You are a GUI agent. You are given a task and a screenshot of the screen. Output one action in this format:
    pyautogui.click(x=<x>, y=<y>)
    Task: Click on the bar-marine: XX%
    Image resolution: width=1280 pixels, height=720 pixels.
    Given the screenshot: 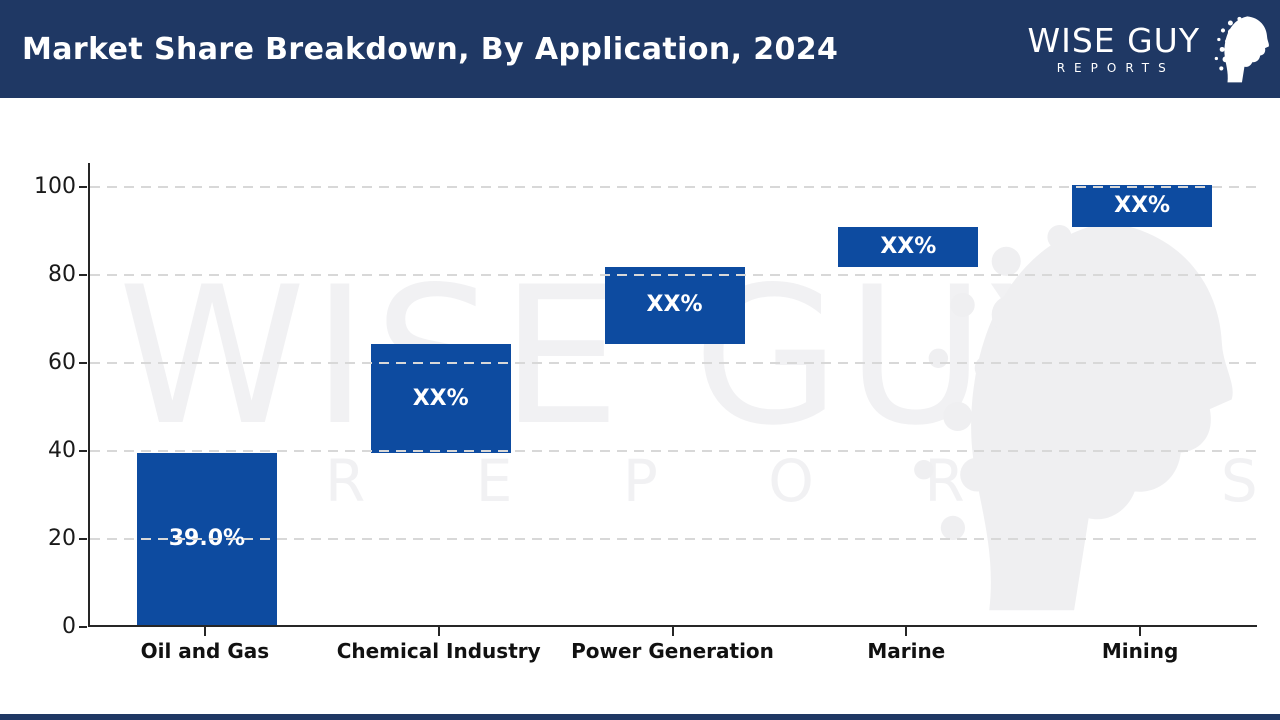 What is the action you would take?
    pyautogui.click(x=908, y=246)
    